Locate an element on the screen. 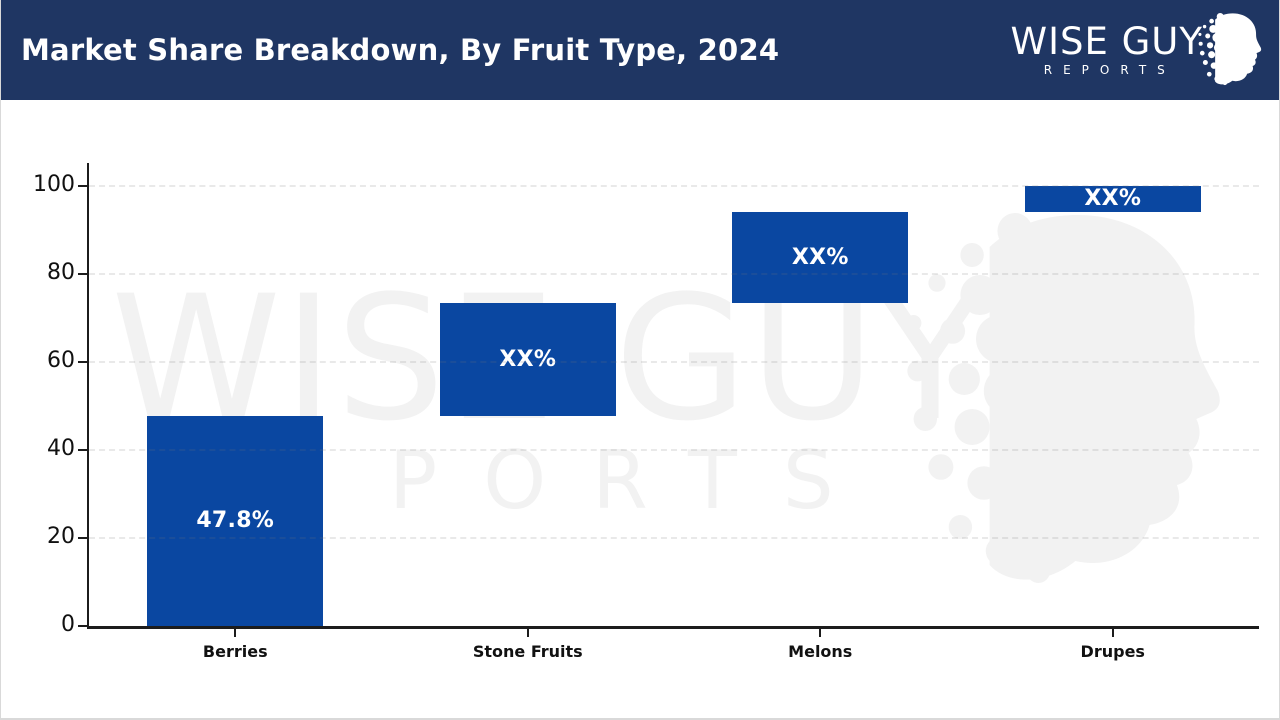  y-tick-label: 40 is located at coordinates (61, 448).